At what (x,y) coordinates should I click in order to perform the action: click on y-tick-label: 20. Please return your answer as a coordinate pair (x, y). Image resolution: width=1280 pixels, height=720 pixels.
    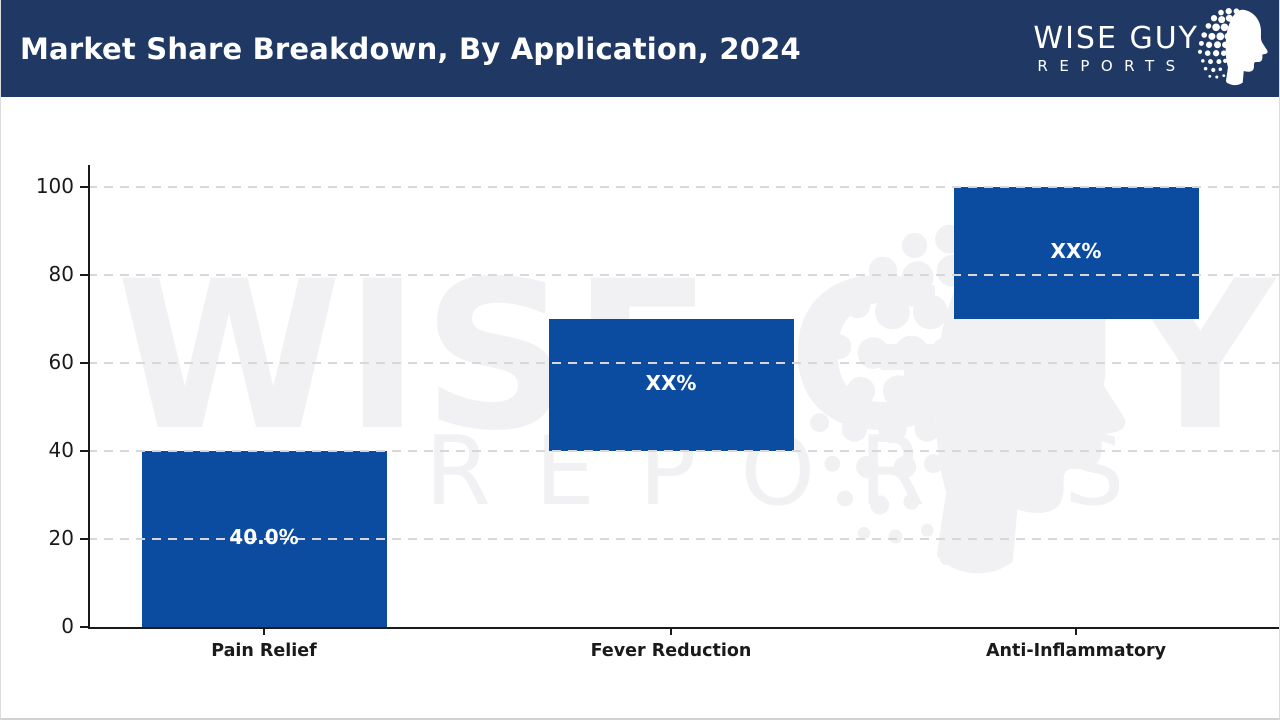
    Looking at the image, I should click on (61, 538).